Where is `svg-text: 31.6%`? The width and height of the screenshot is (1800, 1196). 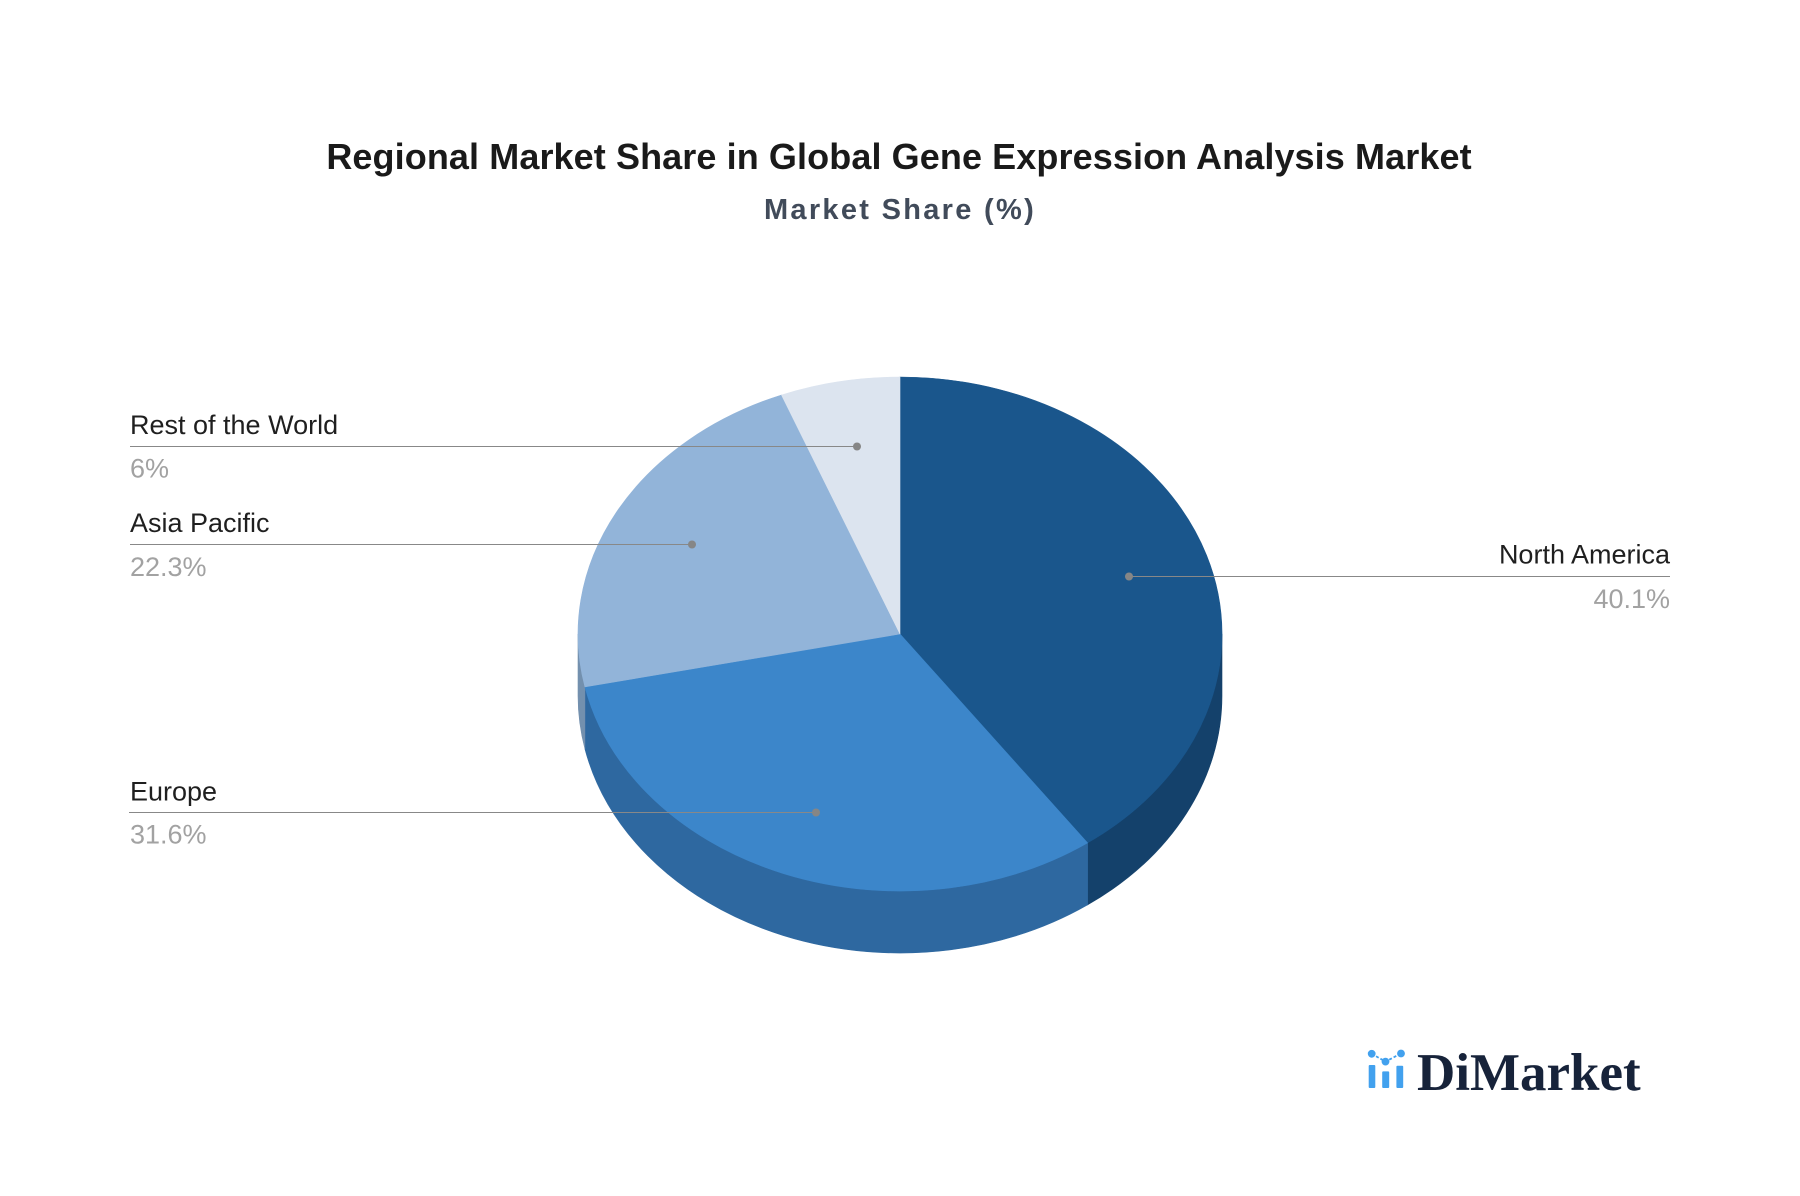
svg-text: 31.6% is located at coordinates (168, 835).